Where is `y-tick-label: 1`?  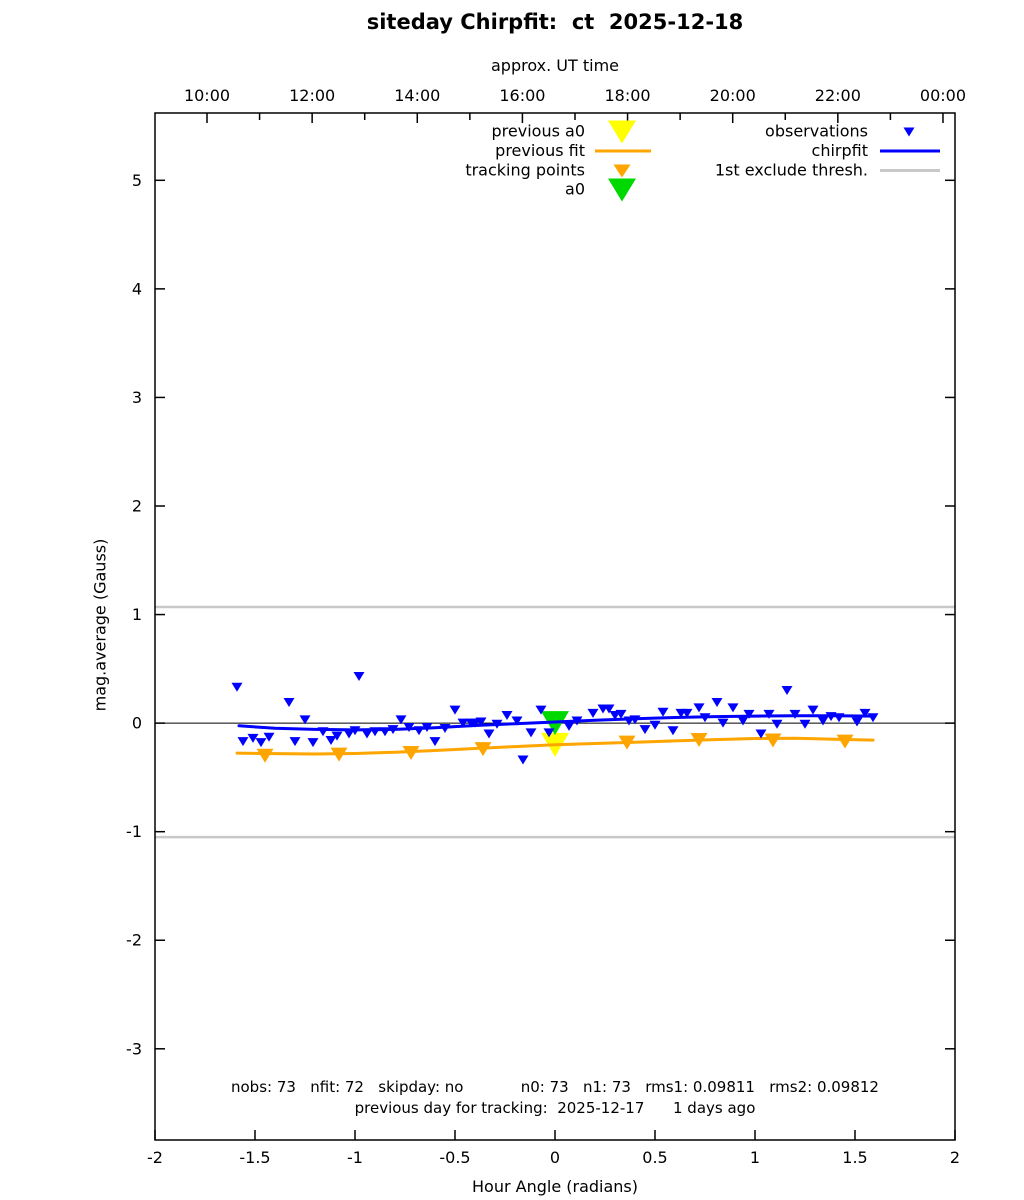
y-tick-label: 1 is located at coordinates (137, 614).